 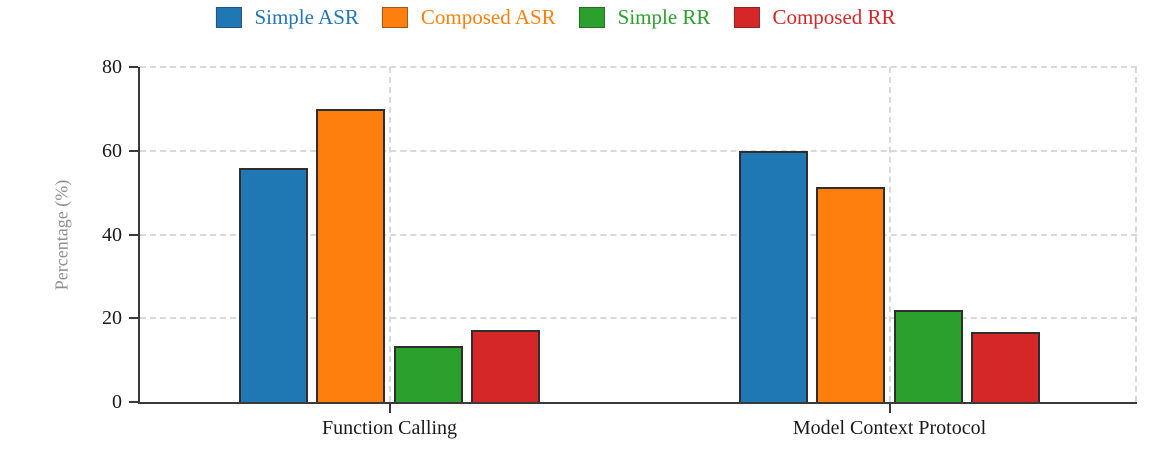 What do you see at coordinates (851, 294) in the screenshot?
I see `bar-model-context-protocol-composed-asr` at bounding box center [851, 294].